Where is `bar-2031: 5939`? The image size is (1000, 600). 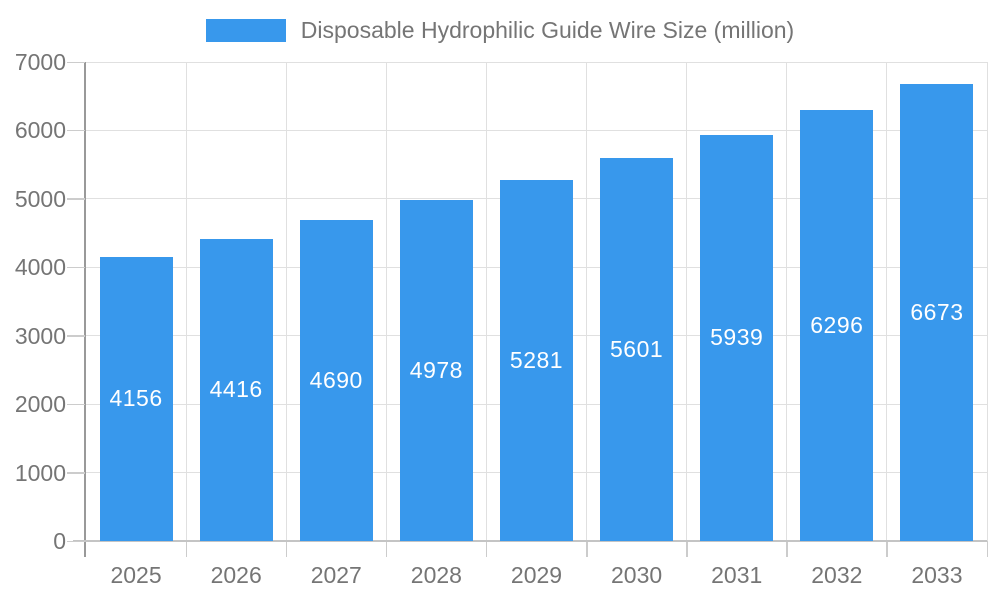 bar-2031: 5939 is located at coordinates (737, 337).